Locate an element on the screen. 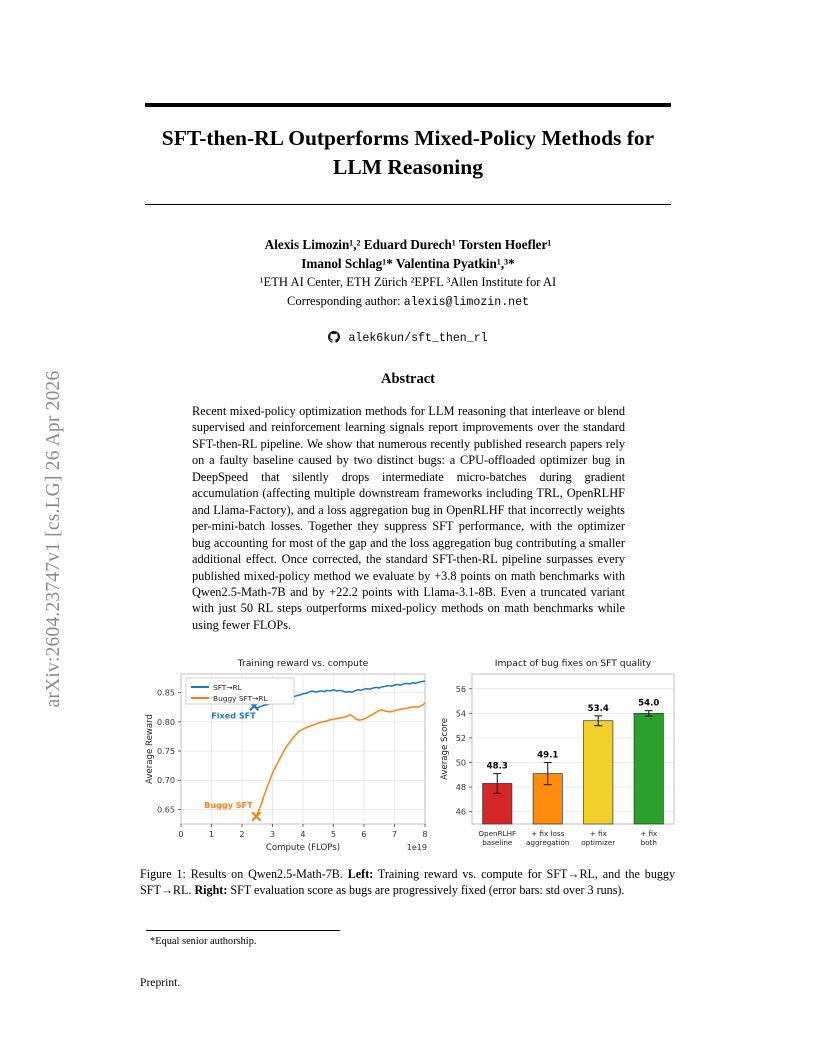 This screenshot has width=816, height=1056. abstract-heading: Abstract is located at coordinates (408, 379).